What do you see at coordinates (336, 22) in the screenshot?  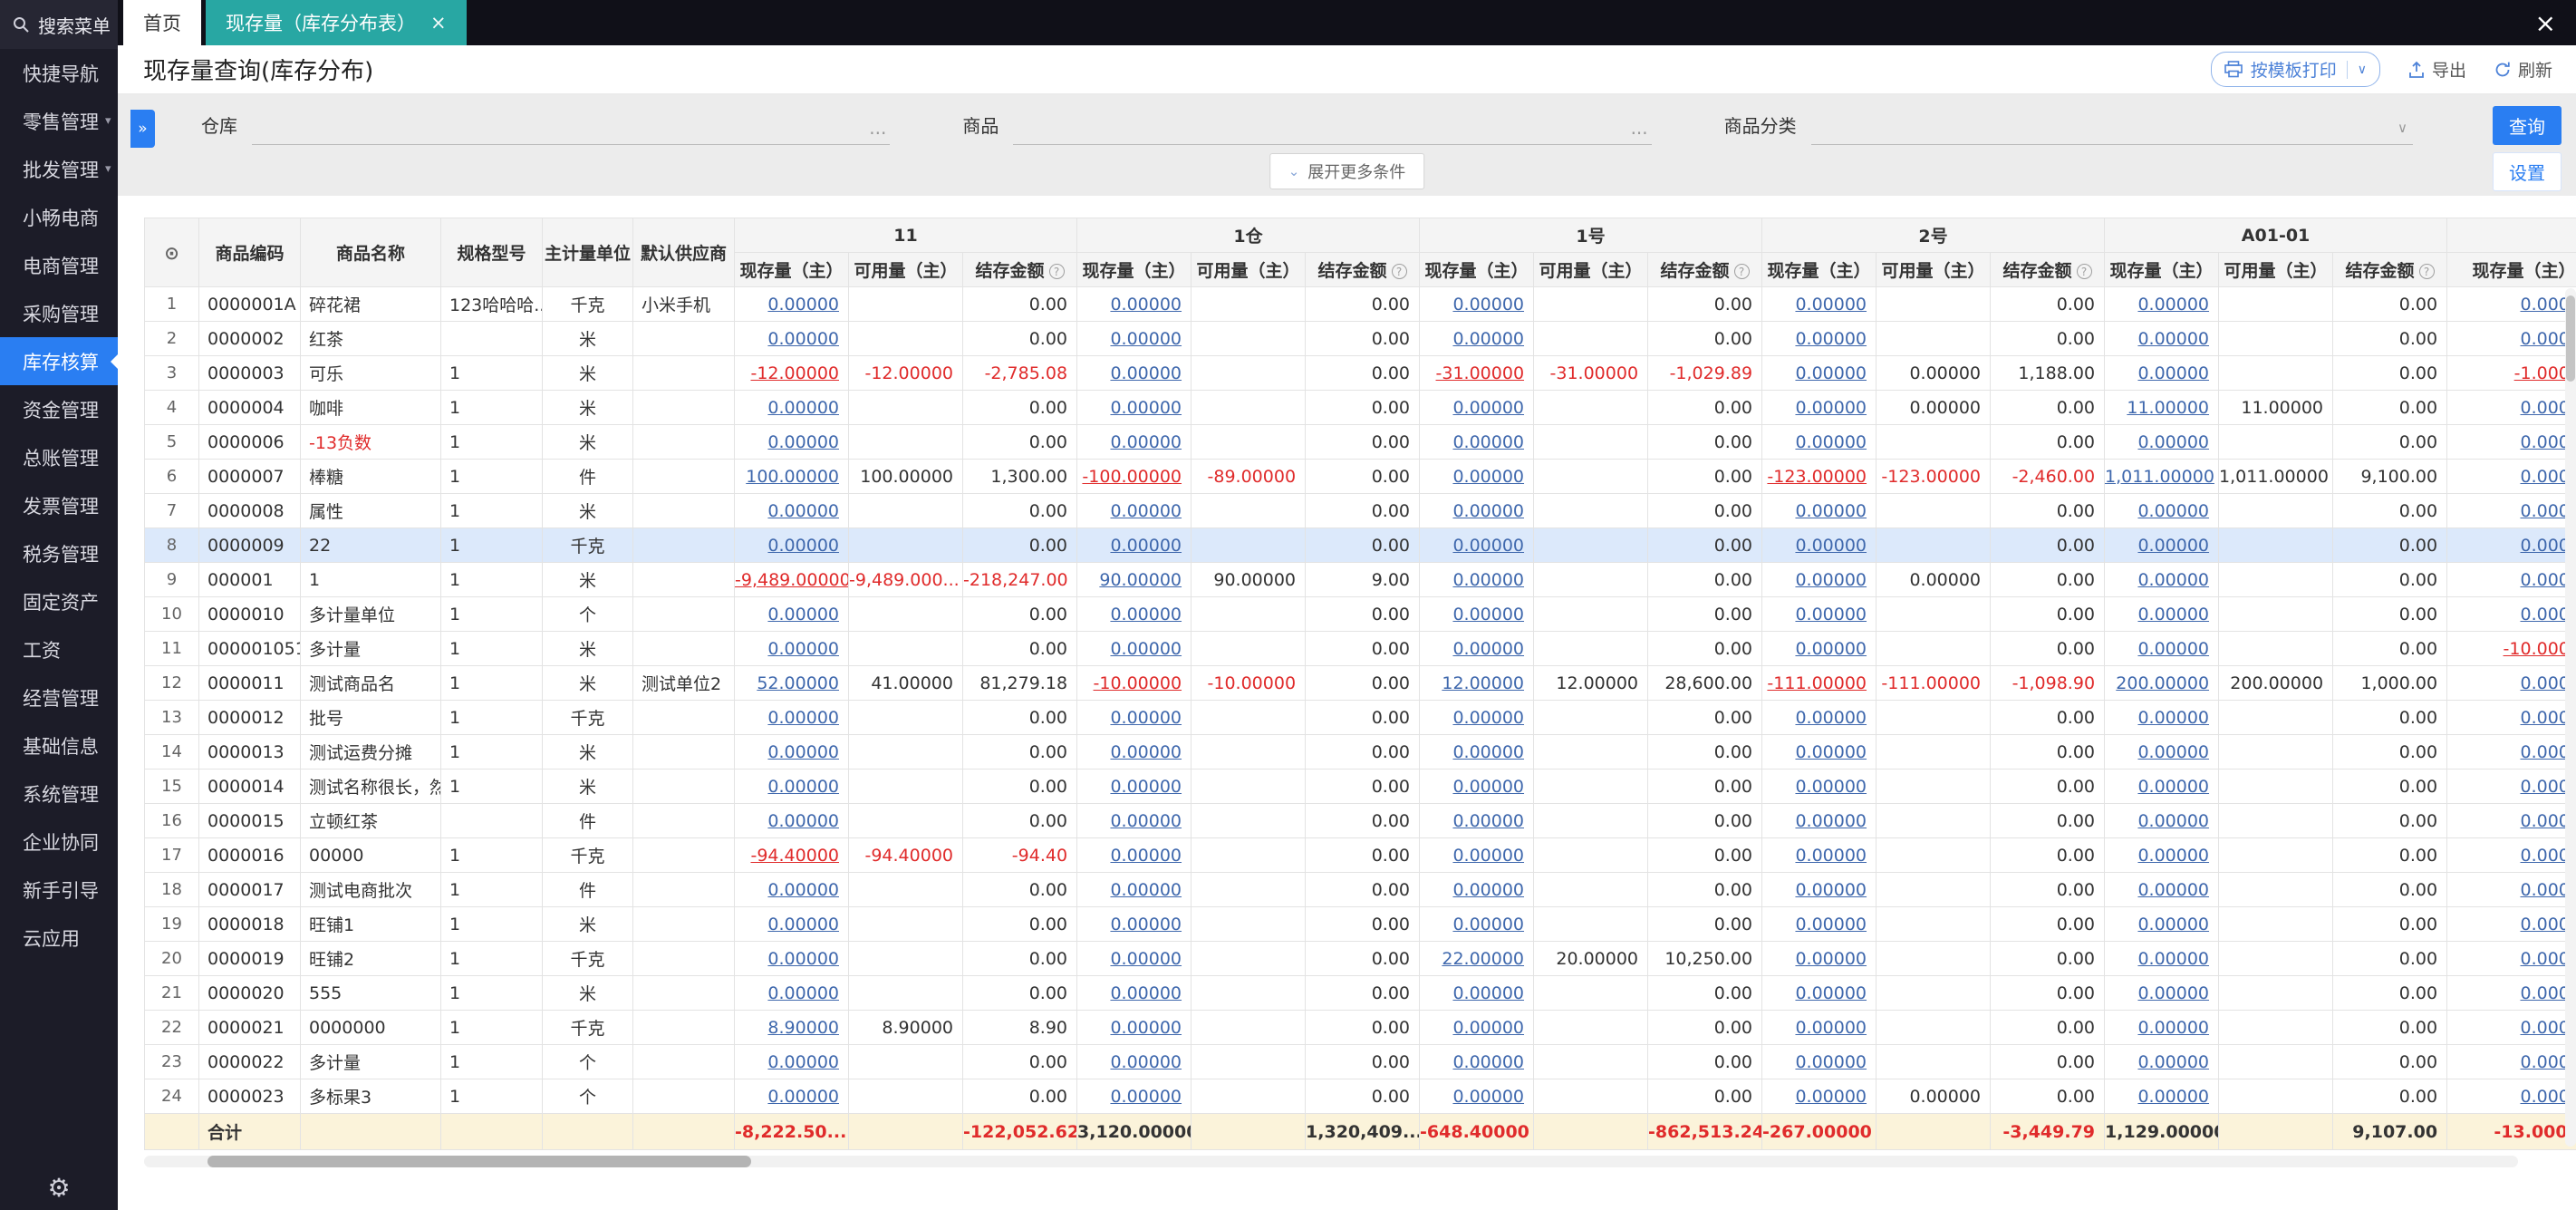 I see `tab-inventory-distribution: 现存量（库存分布表） ×` at bounding box center [336, 22].